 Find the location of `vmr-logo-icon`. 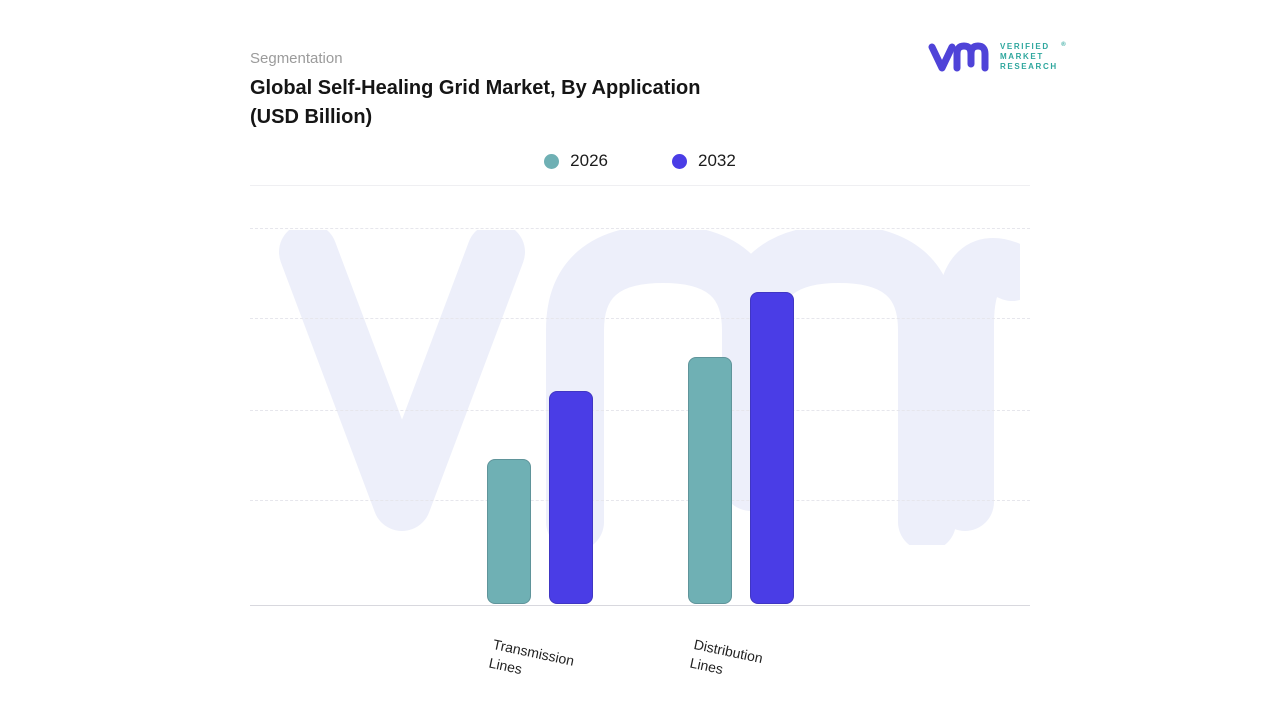

vmr-logo-icon is located at coordinates (958, 57).